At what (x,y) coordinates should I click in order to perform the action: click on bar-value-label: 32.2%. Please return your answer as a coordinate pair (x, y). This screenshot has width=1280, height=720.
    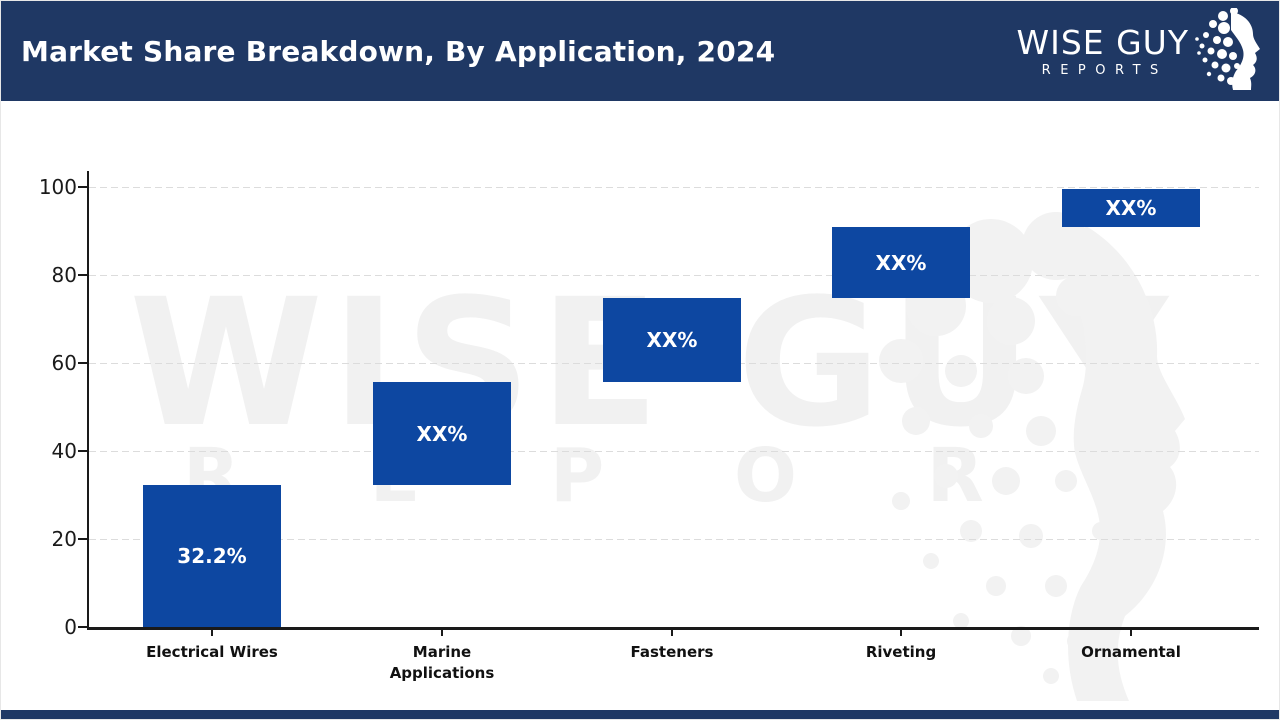
    Looking at the image, I should click on (212, 556).